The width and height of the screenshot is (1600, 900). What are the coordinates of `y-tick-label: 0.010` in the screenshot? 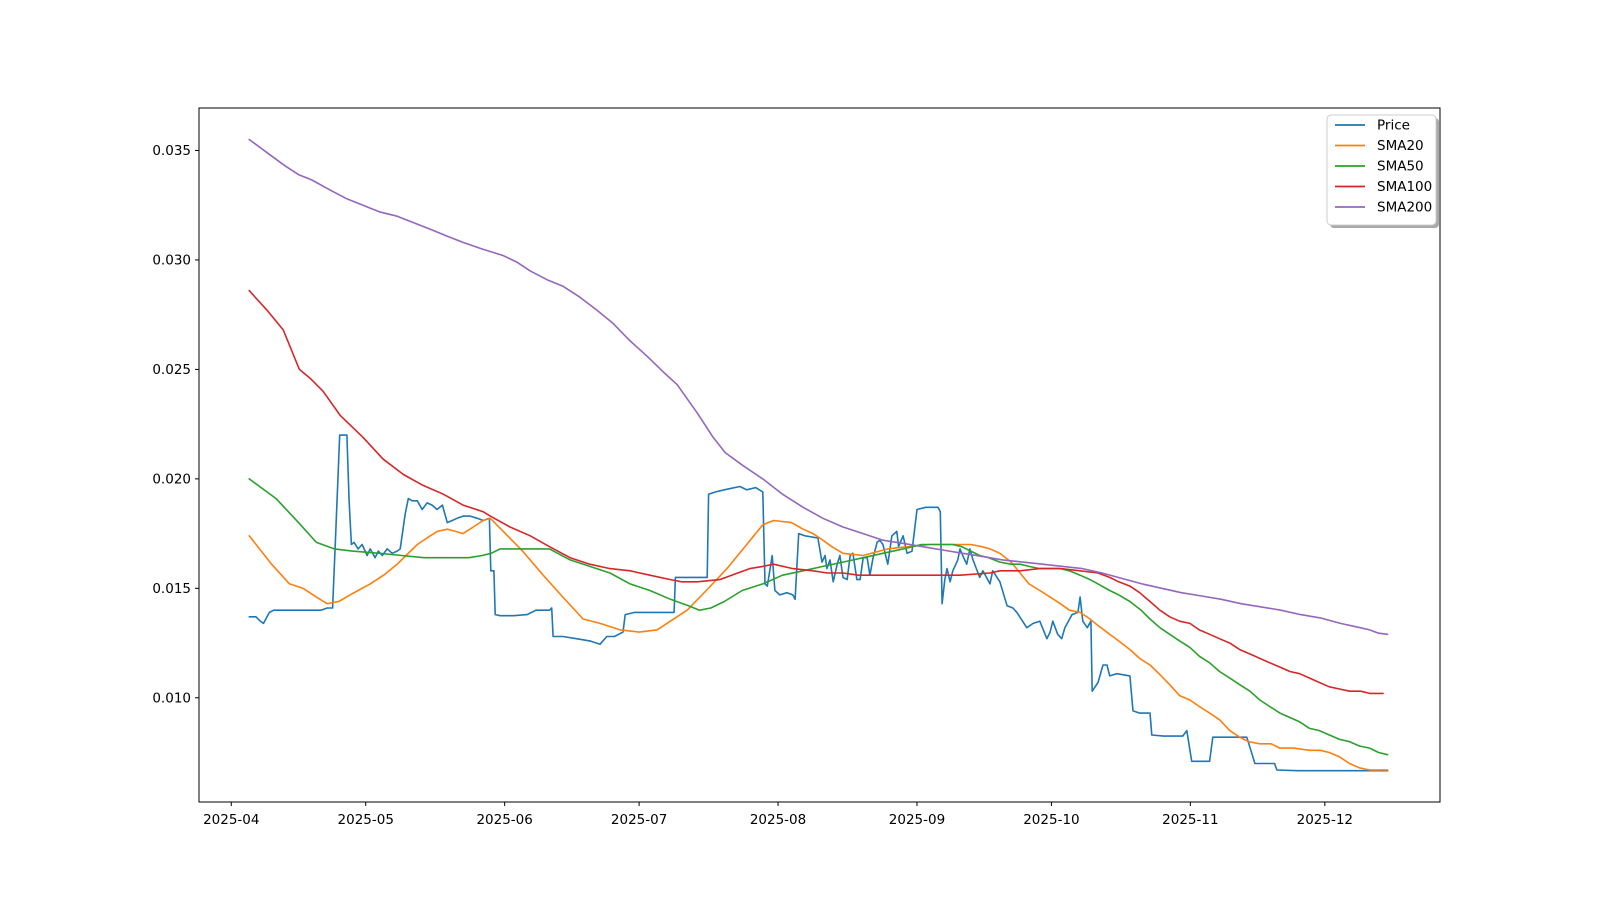 It's located at (171, 698).